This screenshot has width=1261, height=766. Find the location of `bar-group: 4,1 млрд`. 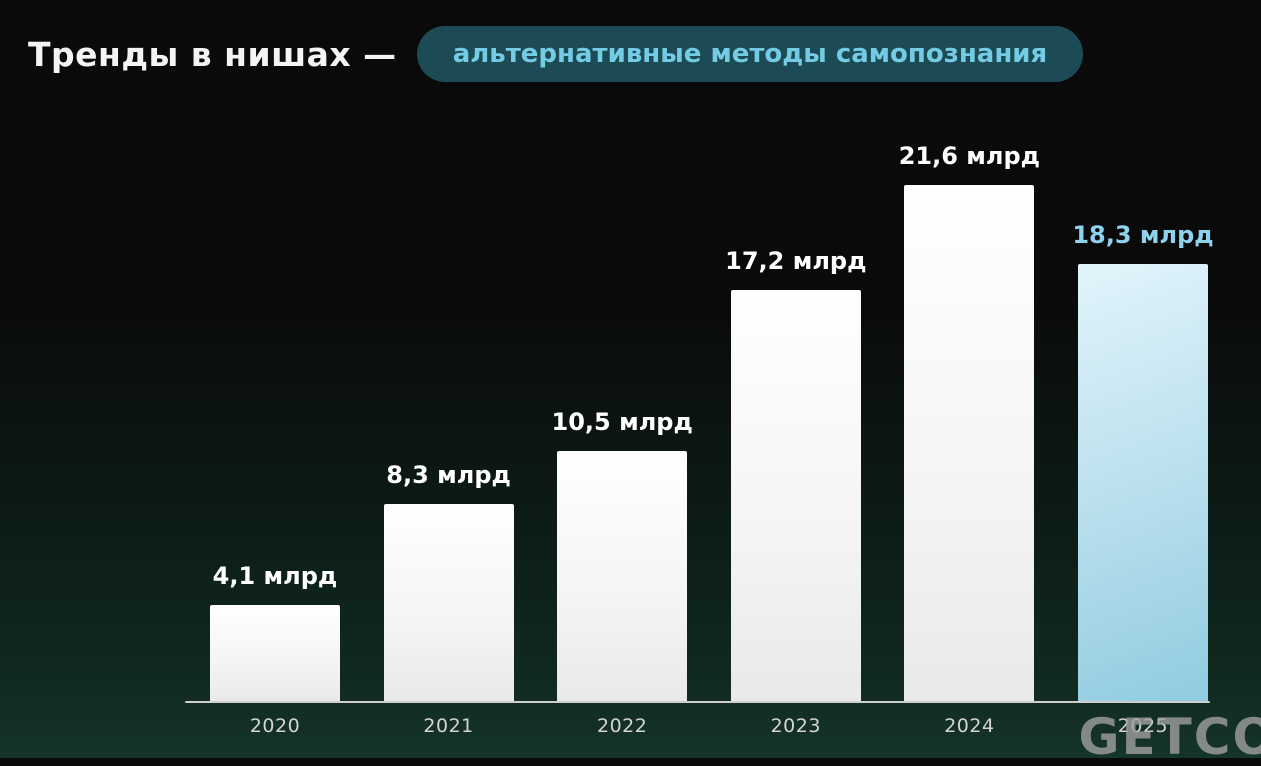

bar-group: 4,1 млрд is located at coordinates (275, 632).